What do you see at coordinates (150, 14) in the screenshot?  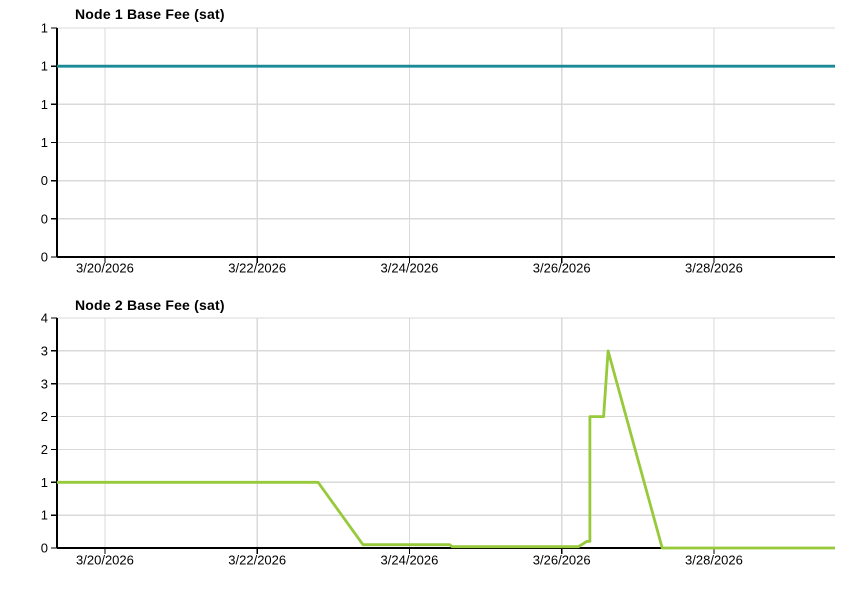 I see `chart1-title: Node 1 Base Fee (sat)` at bounding box center [150, 14].